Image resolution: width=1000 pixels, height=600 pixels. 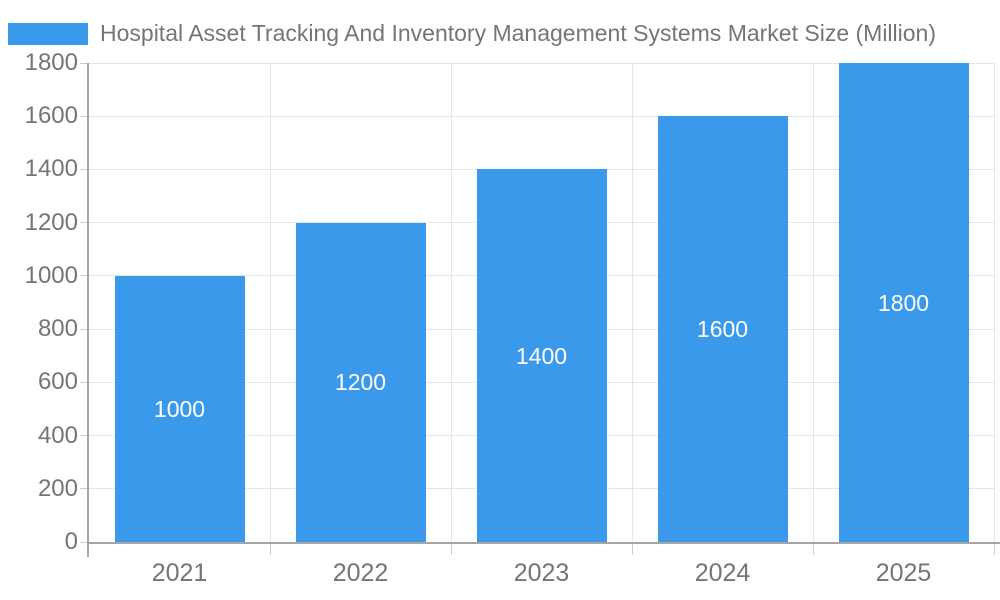 I want to click on y-tick-label: 1200, so click(x=51, y=222).